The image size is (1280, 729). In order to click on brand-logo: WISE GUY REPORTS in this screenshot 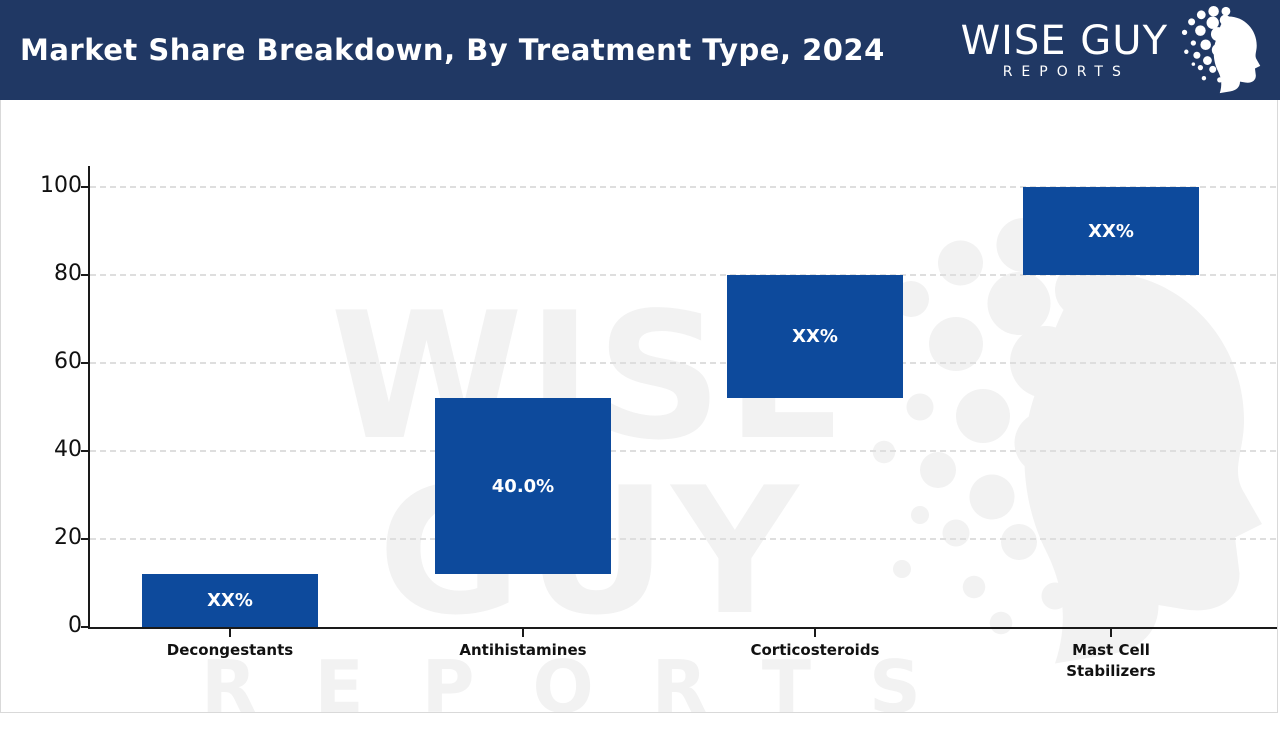, I will do `click(1120, 50)`.